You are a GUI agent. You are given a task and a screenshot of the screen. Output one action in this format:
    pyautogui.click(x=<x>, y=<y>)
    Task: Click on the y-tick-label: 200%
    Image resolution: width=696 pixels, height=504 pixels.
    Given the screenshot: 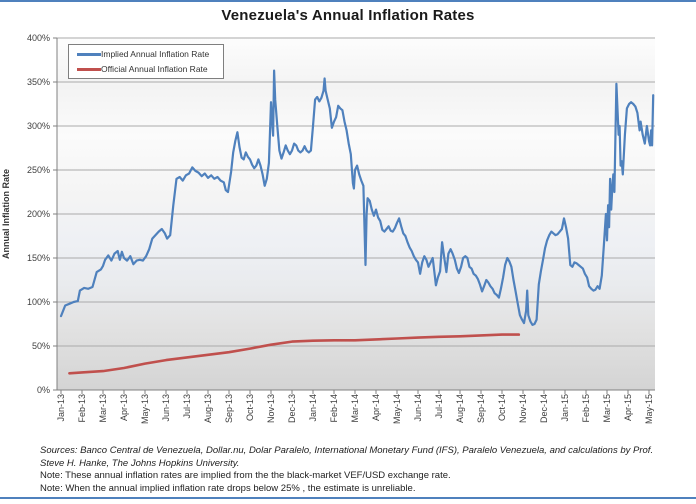 What is the action you would take?
    pyautogui.click(x=38, y=214)
    